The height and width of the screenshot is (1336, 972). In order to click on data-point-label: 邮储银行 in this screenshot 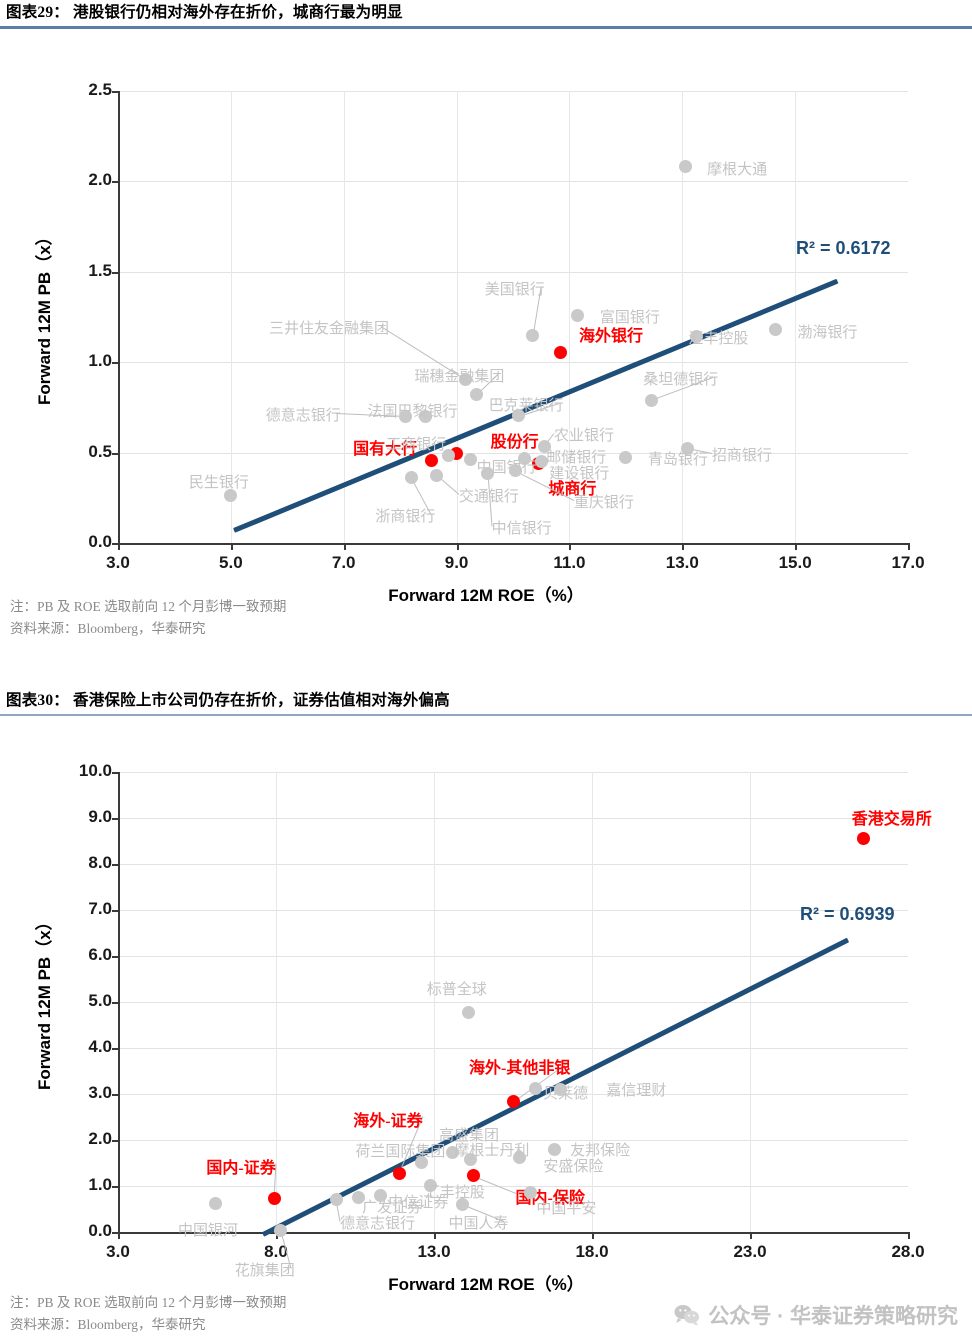, I will do `click(576, 458)`.